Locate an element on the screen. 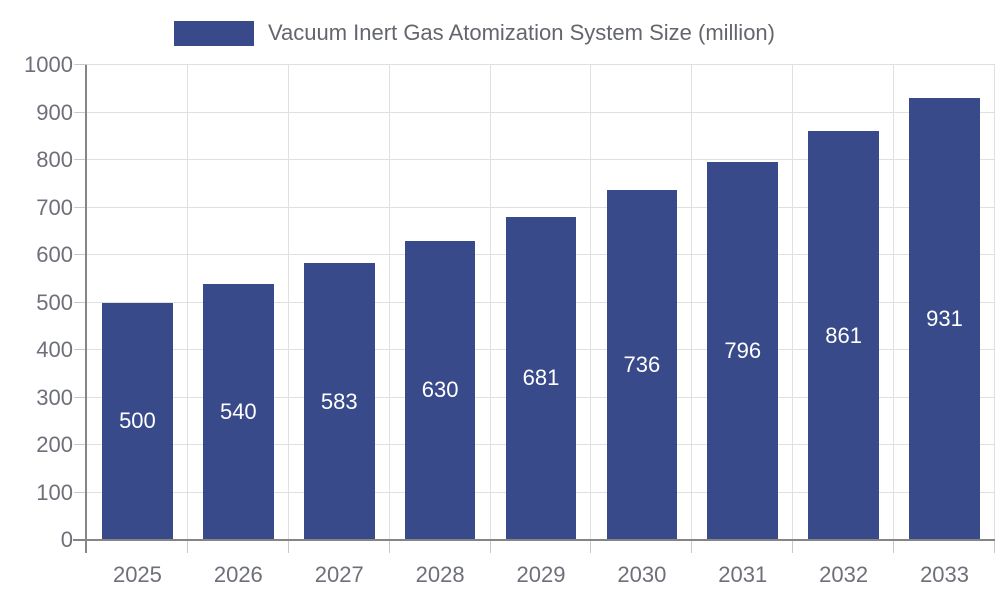 The height and width of the screenshot is (600, 1000). bar-value-label: 861 is located at coordinates (843, 335).